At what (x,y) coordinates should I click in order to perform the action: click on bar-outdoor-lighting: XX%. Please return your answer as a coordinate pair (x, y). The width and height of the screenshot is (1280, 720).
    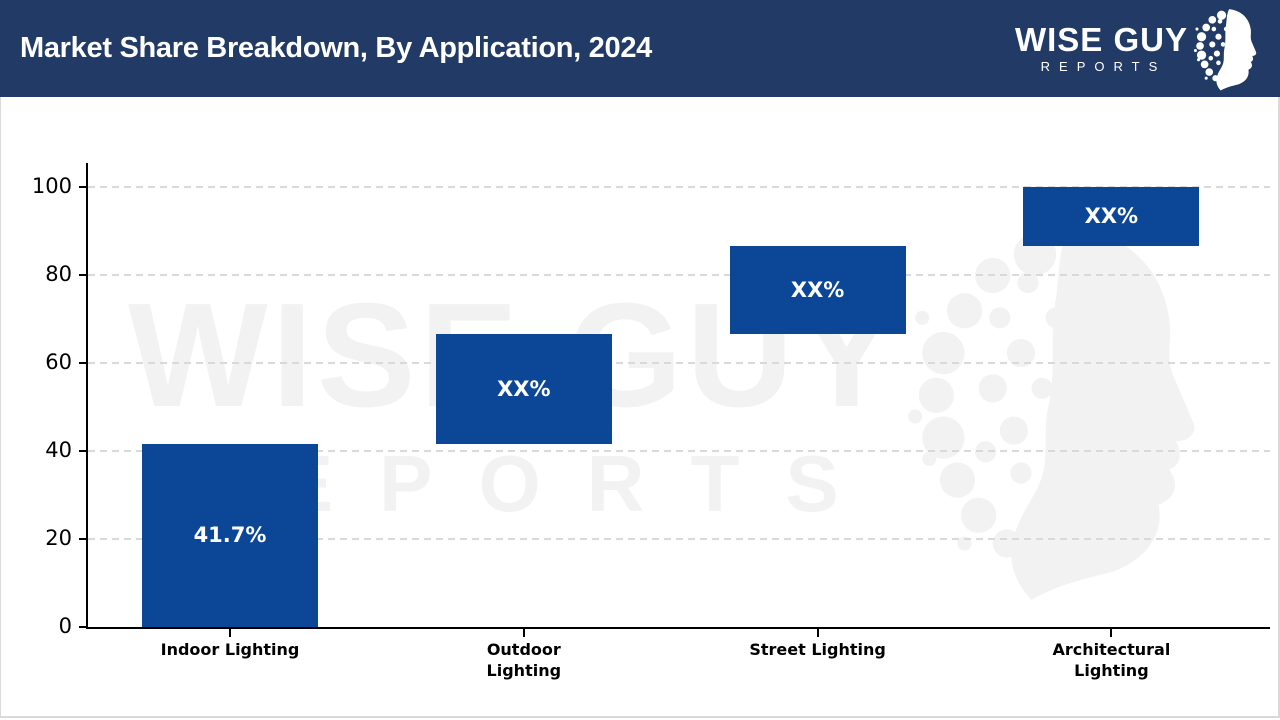
    Looking at the image, I should click on (523, 388).